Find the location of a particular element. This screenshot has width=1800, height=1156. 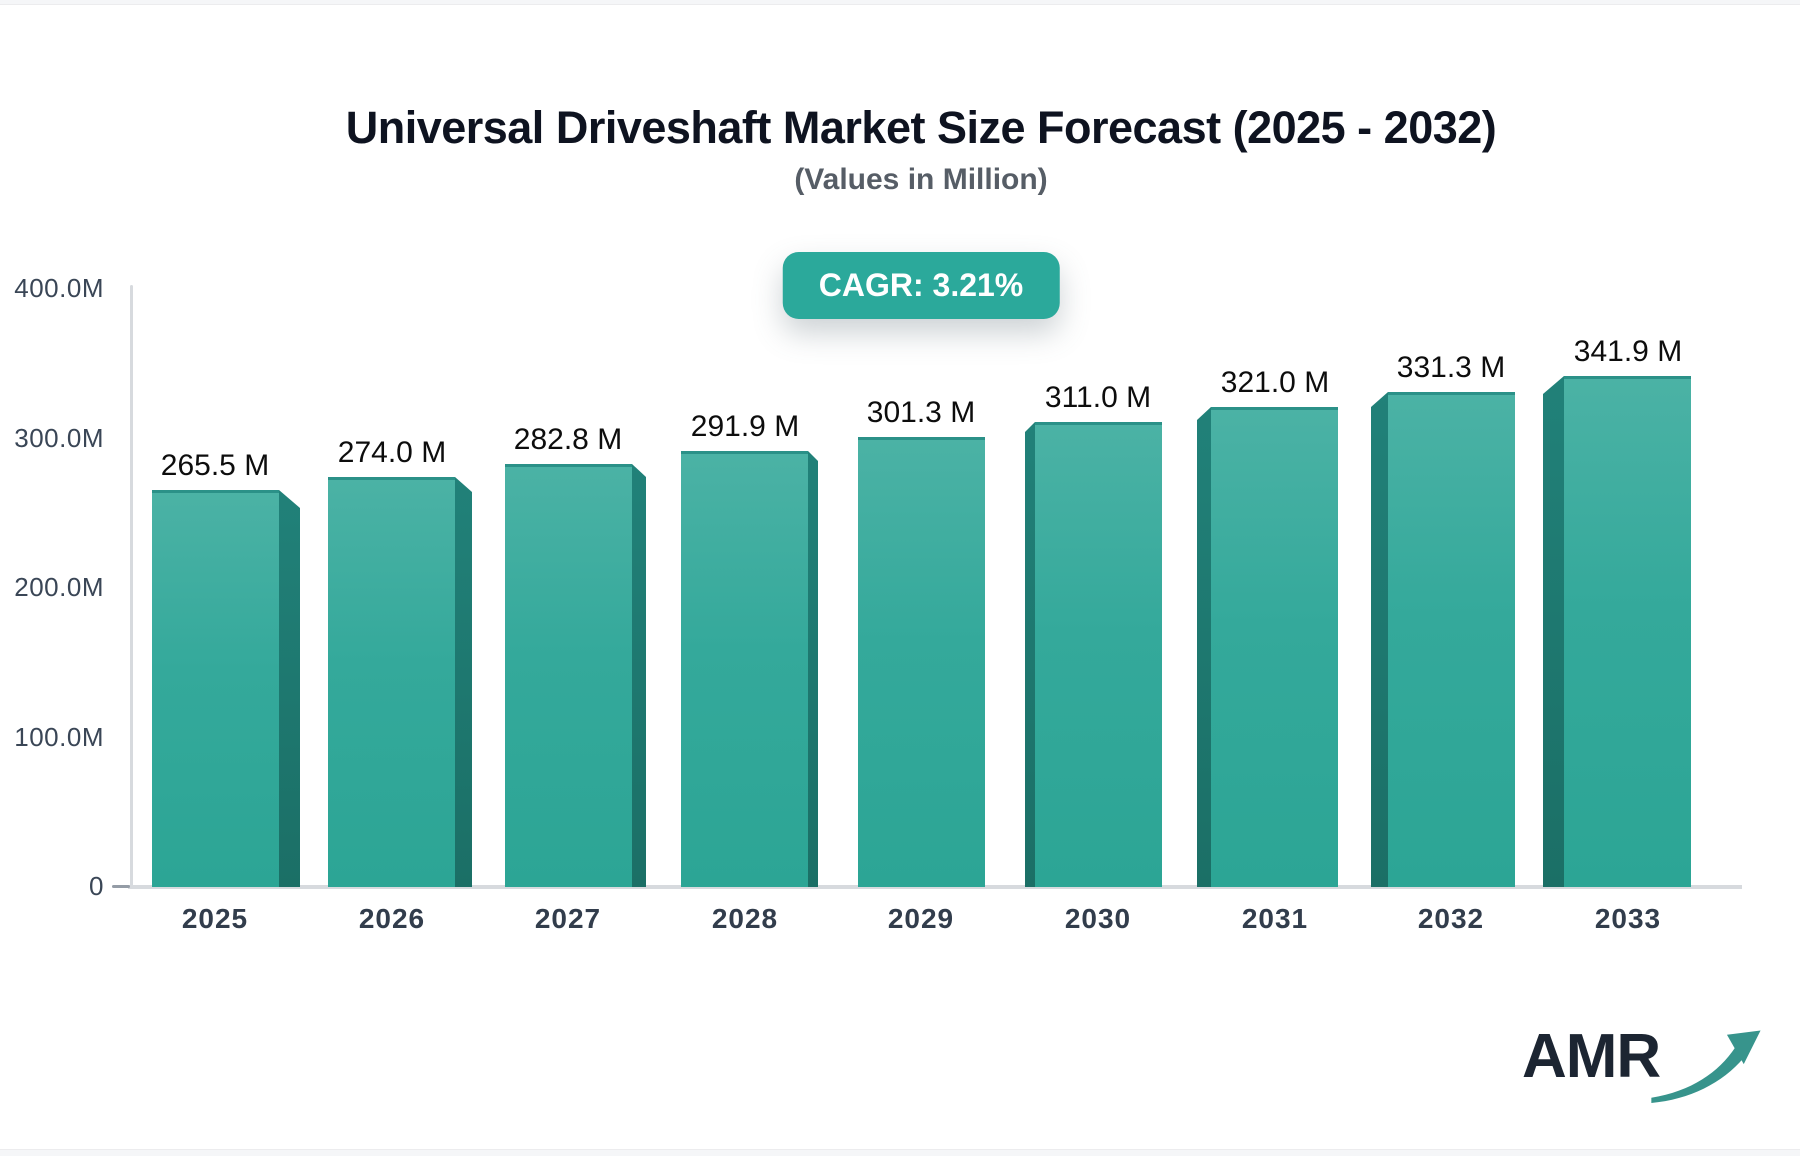

x-axis-label-2029: 2029 is located at coordinates (921, 918).